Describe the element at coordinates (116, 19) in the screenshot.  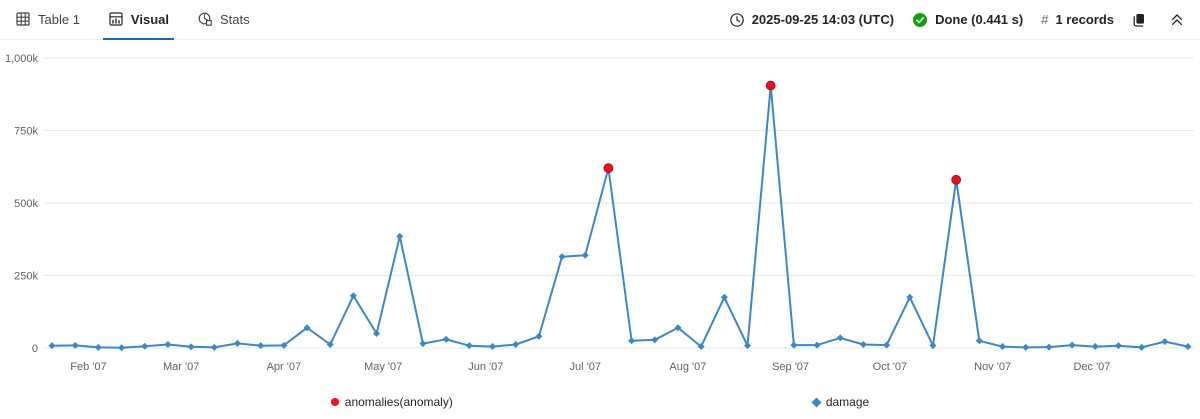
I see `visual-icon` at that location.